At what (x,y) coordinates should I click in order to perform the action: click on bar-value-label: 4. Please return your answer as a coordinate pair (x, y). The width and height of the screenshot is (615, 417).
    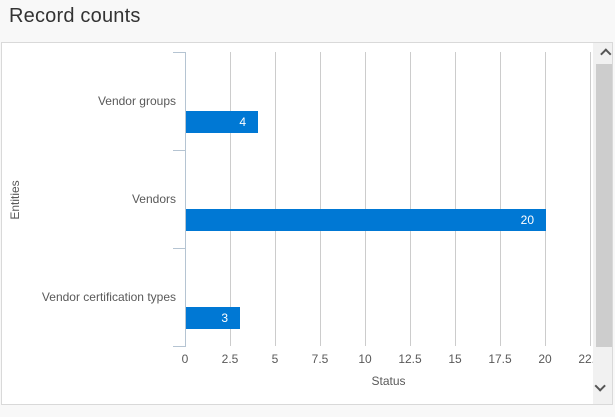
    Looking at the image, I should click on (242, 122).